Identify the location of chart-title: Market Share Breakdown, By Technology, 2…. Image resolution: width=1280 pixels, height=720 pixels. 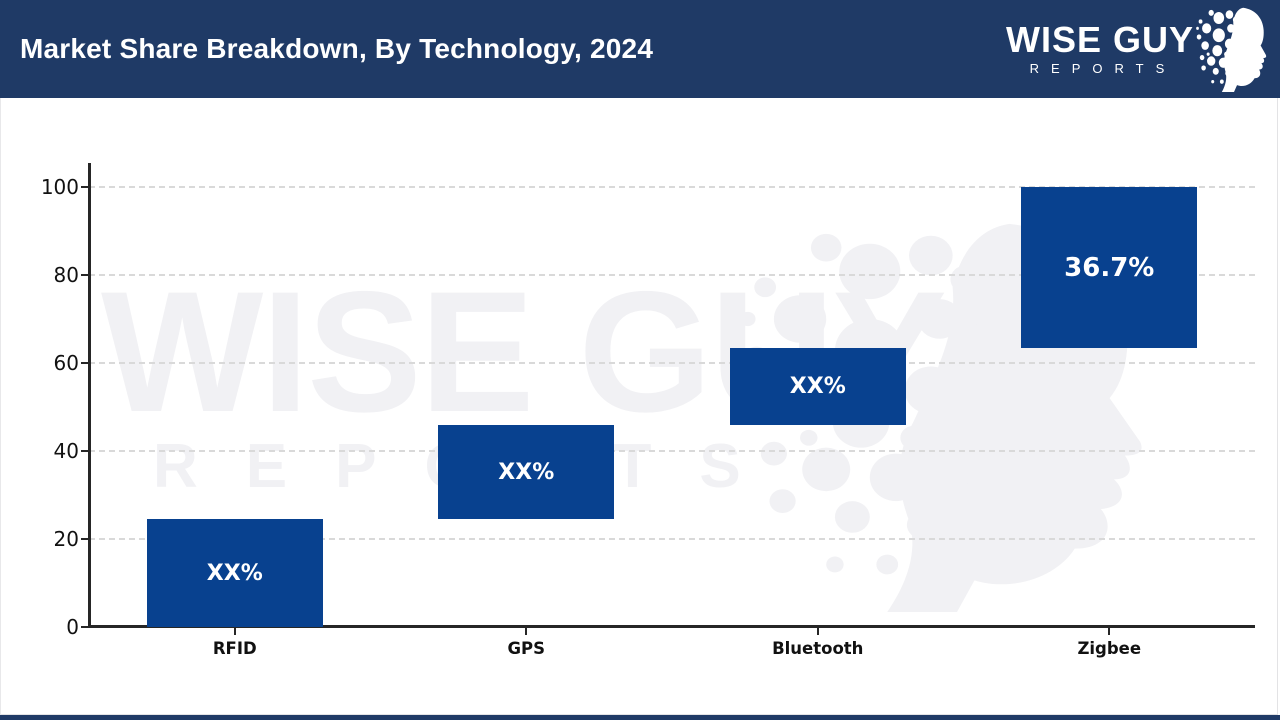
(337, 48).